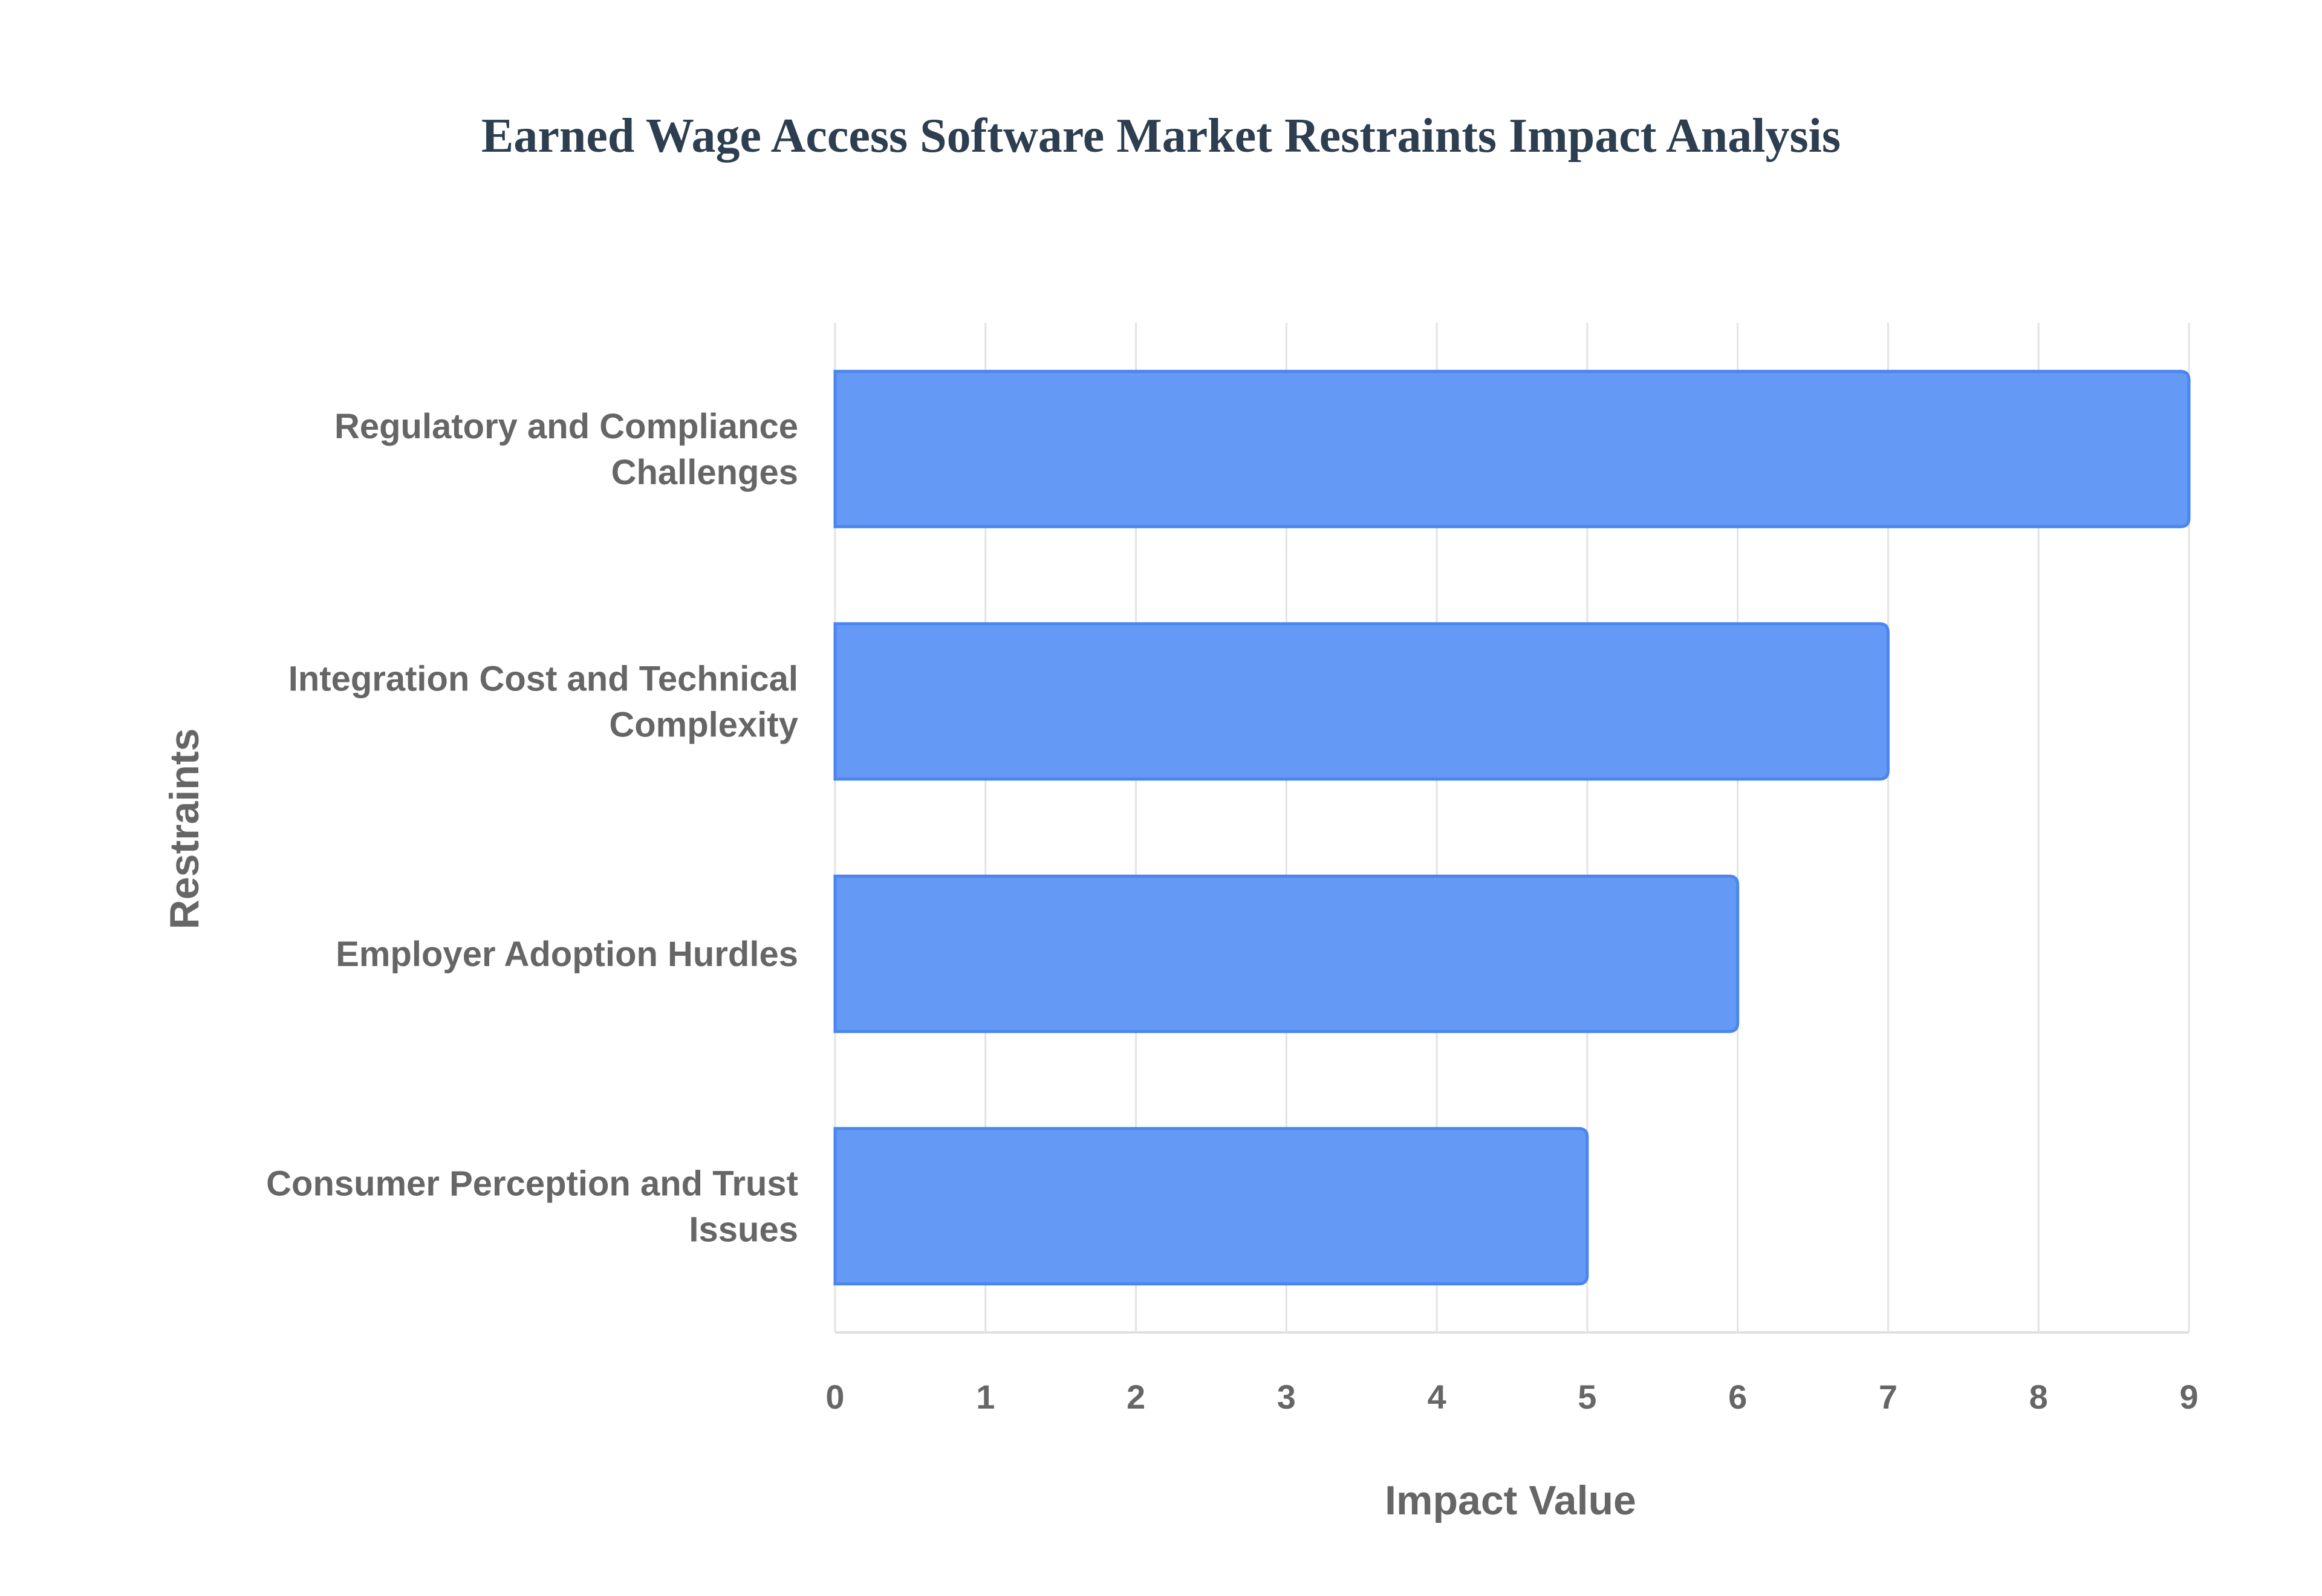 The height and width of the screenshot is (1596, 2322). Describe the element at coordinates (184, 829) in the screenshot. I see `y-axis-title: Restraints` at that location.